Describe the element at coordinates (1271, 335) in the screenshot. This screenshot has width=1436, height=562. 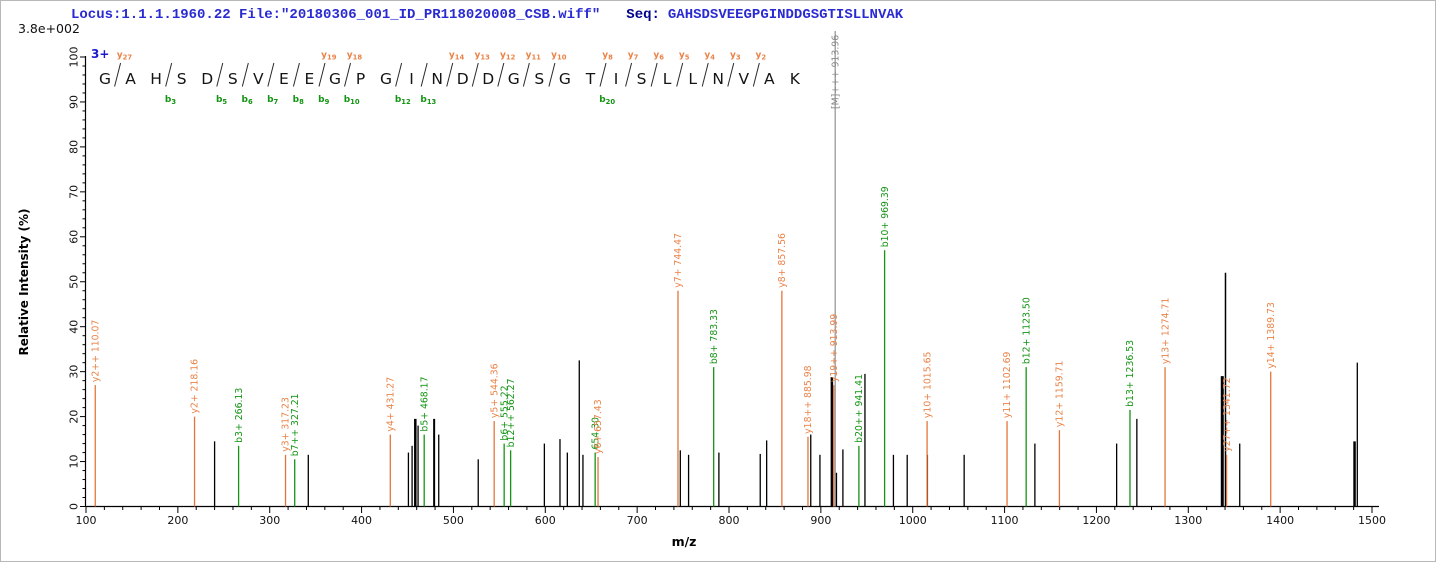
I see `peak-label: y14+ 1389.73` at that location.